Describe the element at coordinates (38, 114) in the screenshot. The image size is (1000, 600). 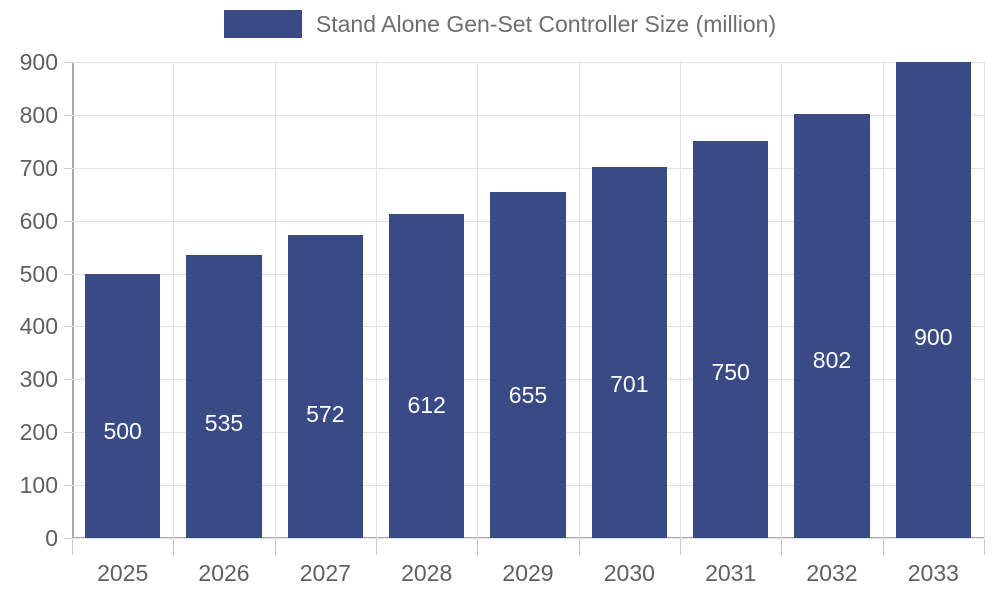
I see `y-tick-label: 800` at that location.